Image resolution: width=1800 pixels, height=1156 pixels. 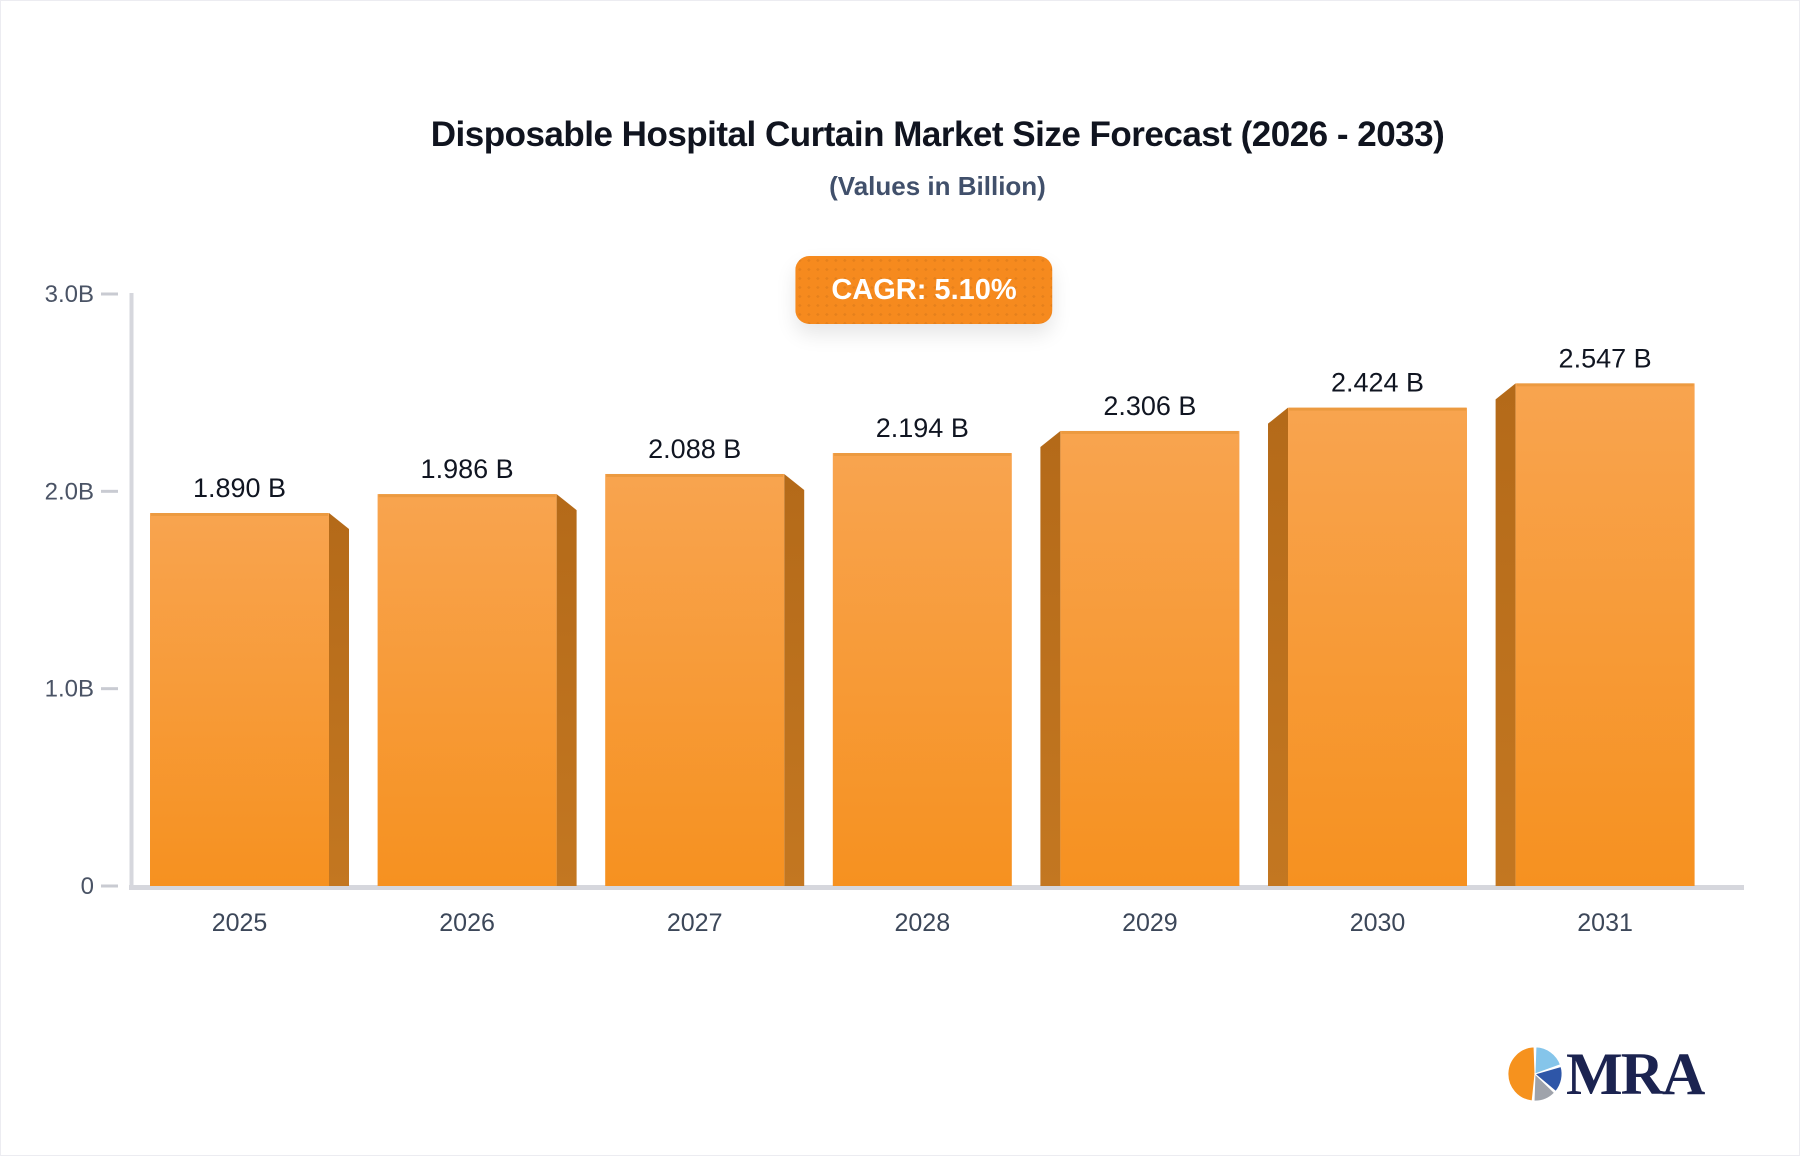 I want to click on bar-value-label: 1.986 B, so click(x=467, y=469).